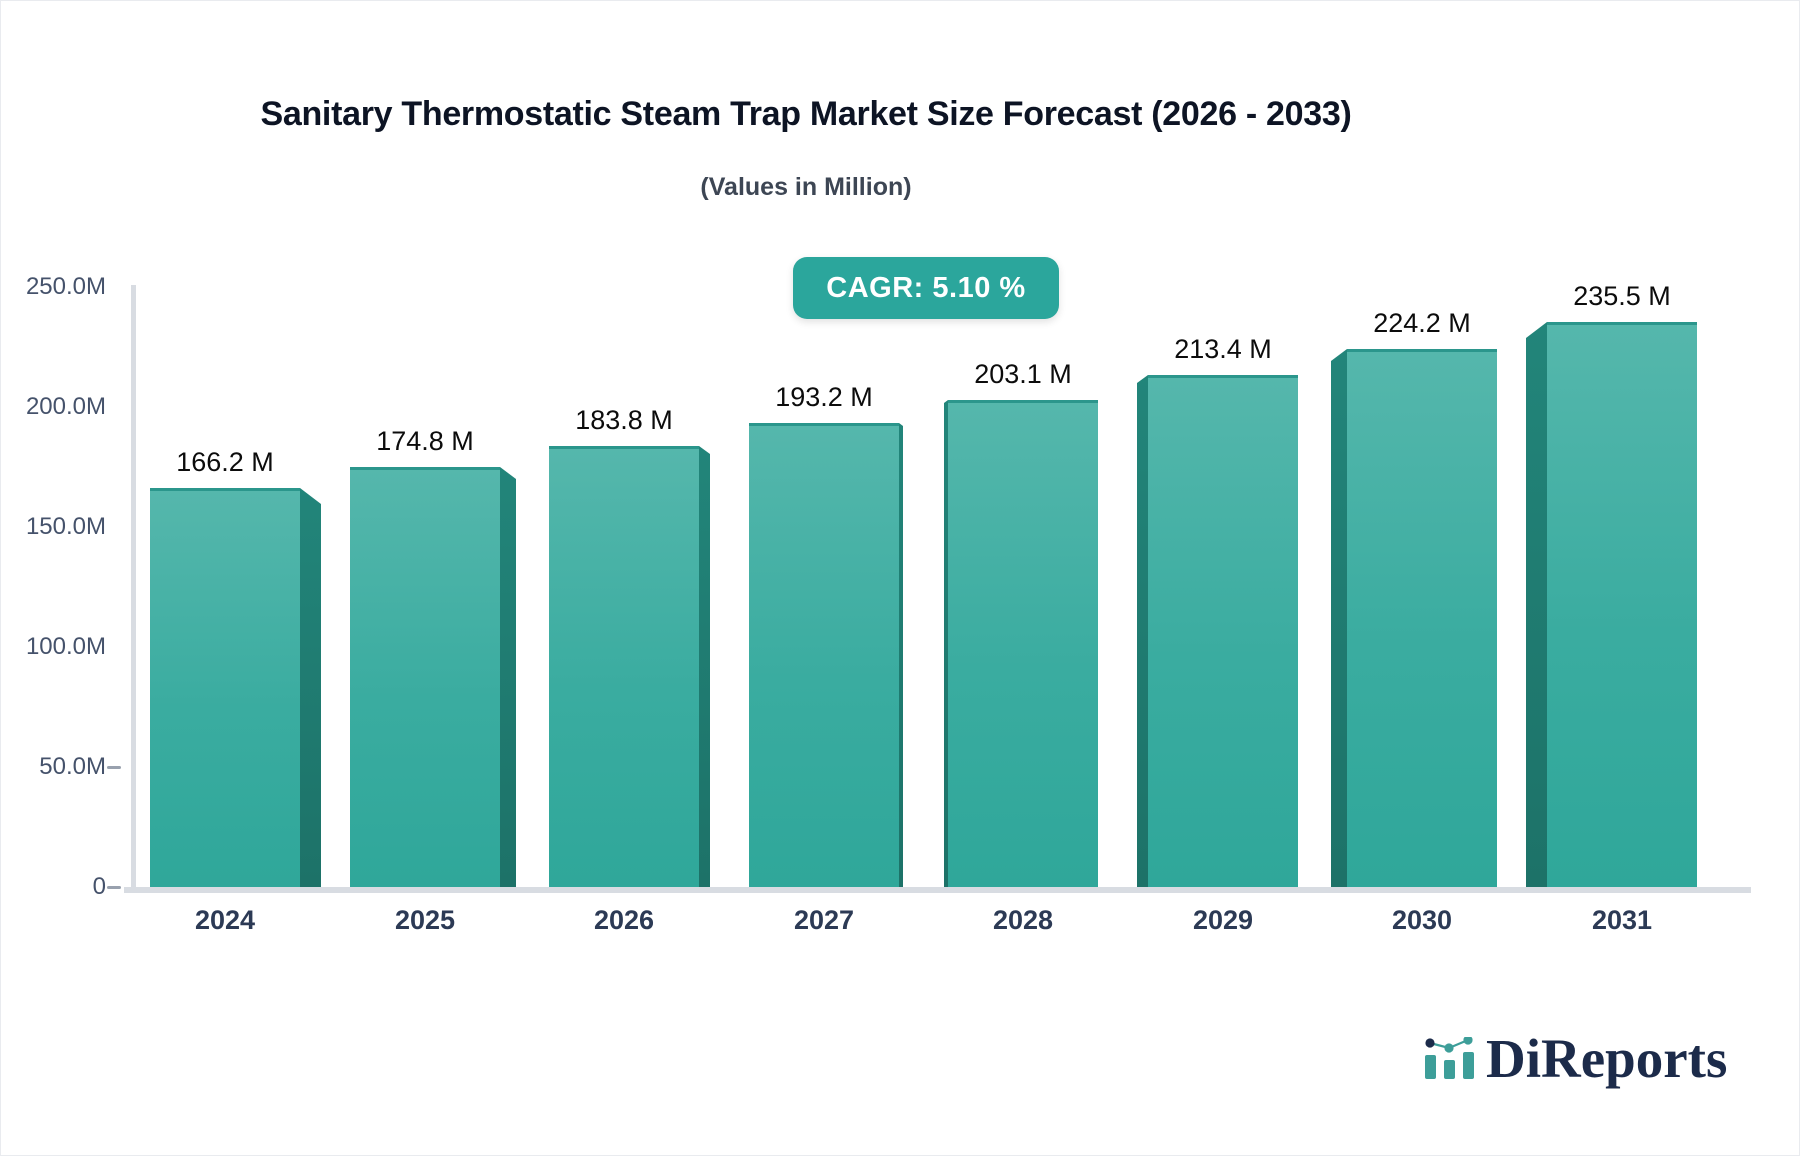 The height and width of the screenshot is (1156, 1800). Describe the element at coordinates (1422, 323) in the screenshot. I see `bar-value-label: 224.2 M` at that location.